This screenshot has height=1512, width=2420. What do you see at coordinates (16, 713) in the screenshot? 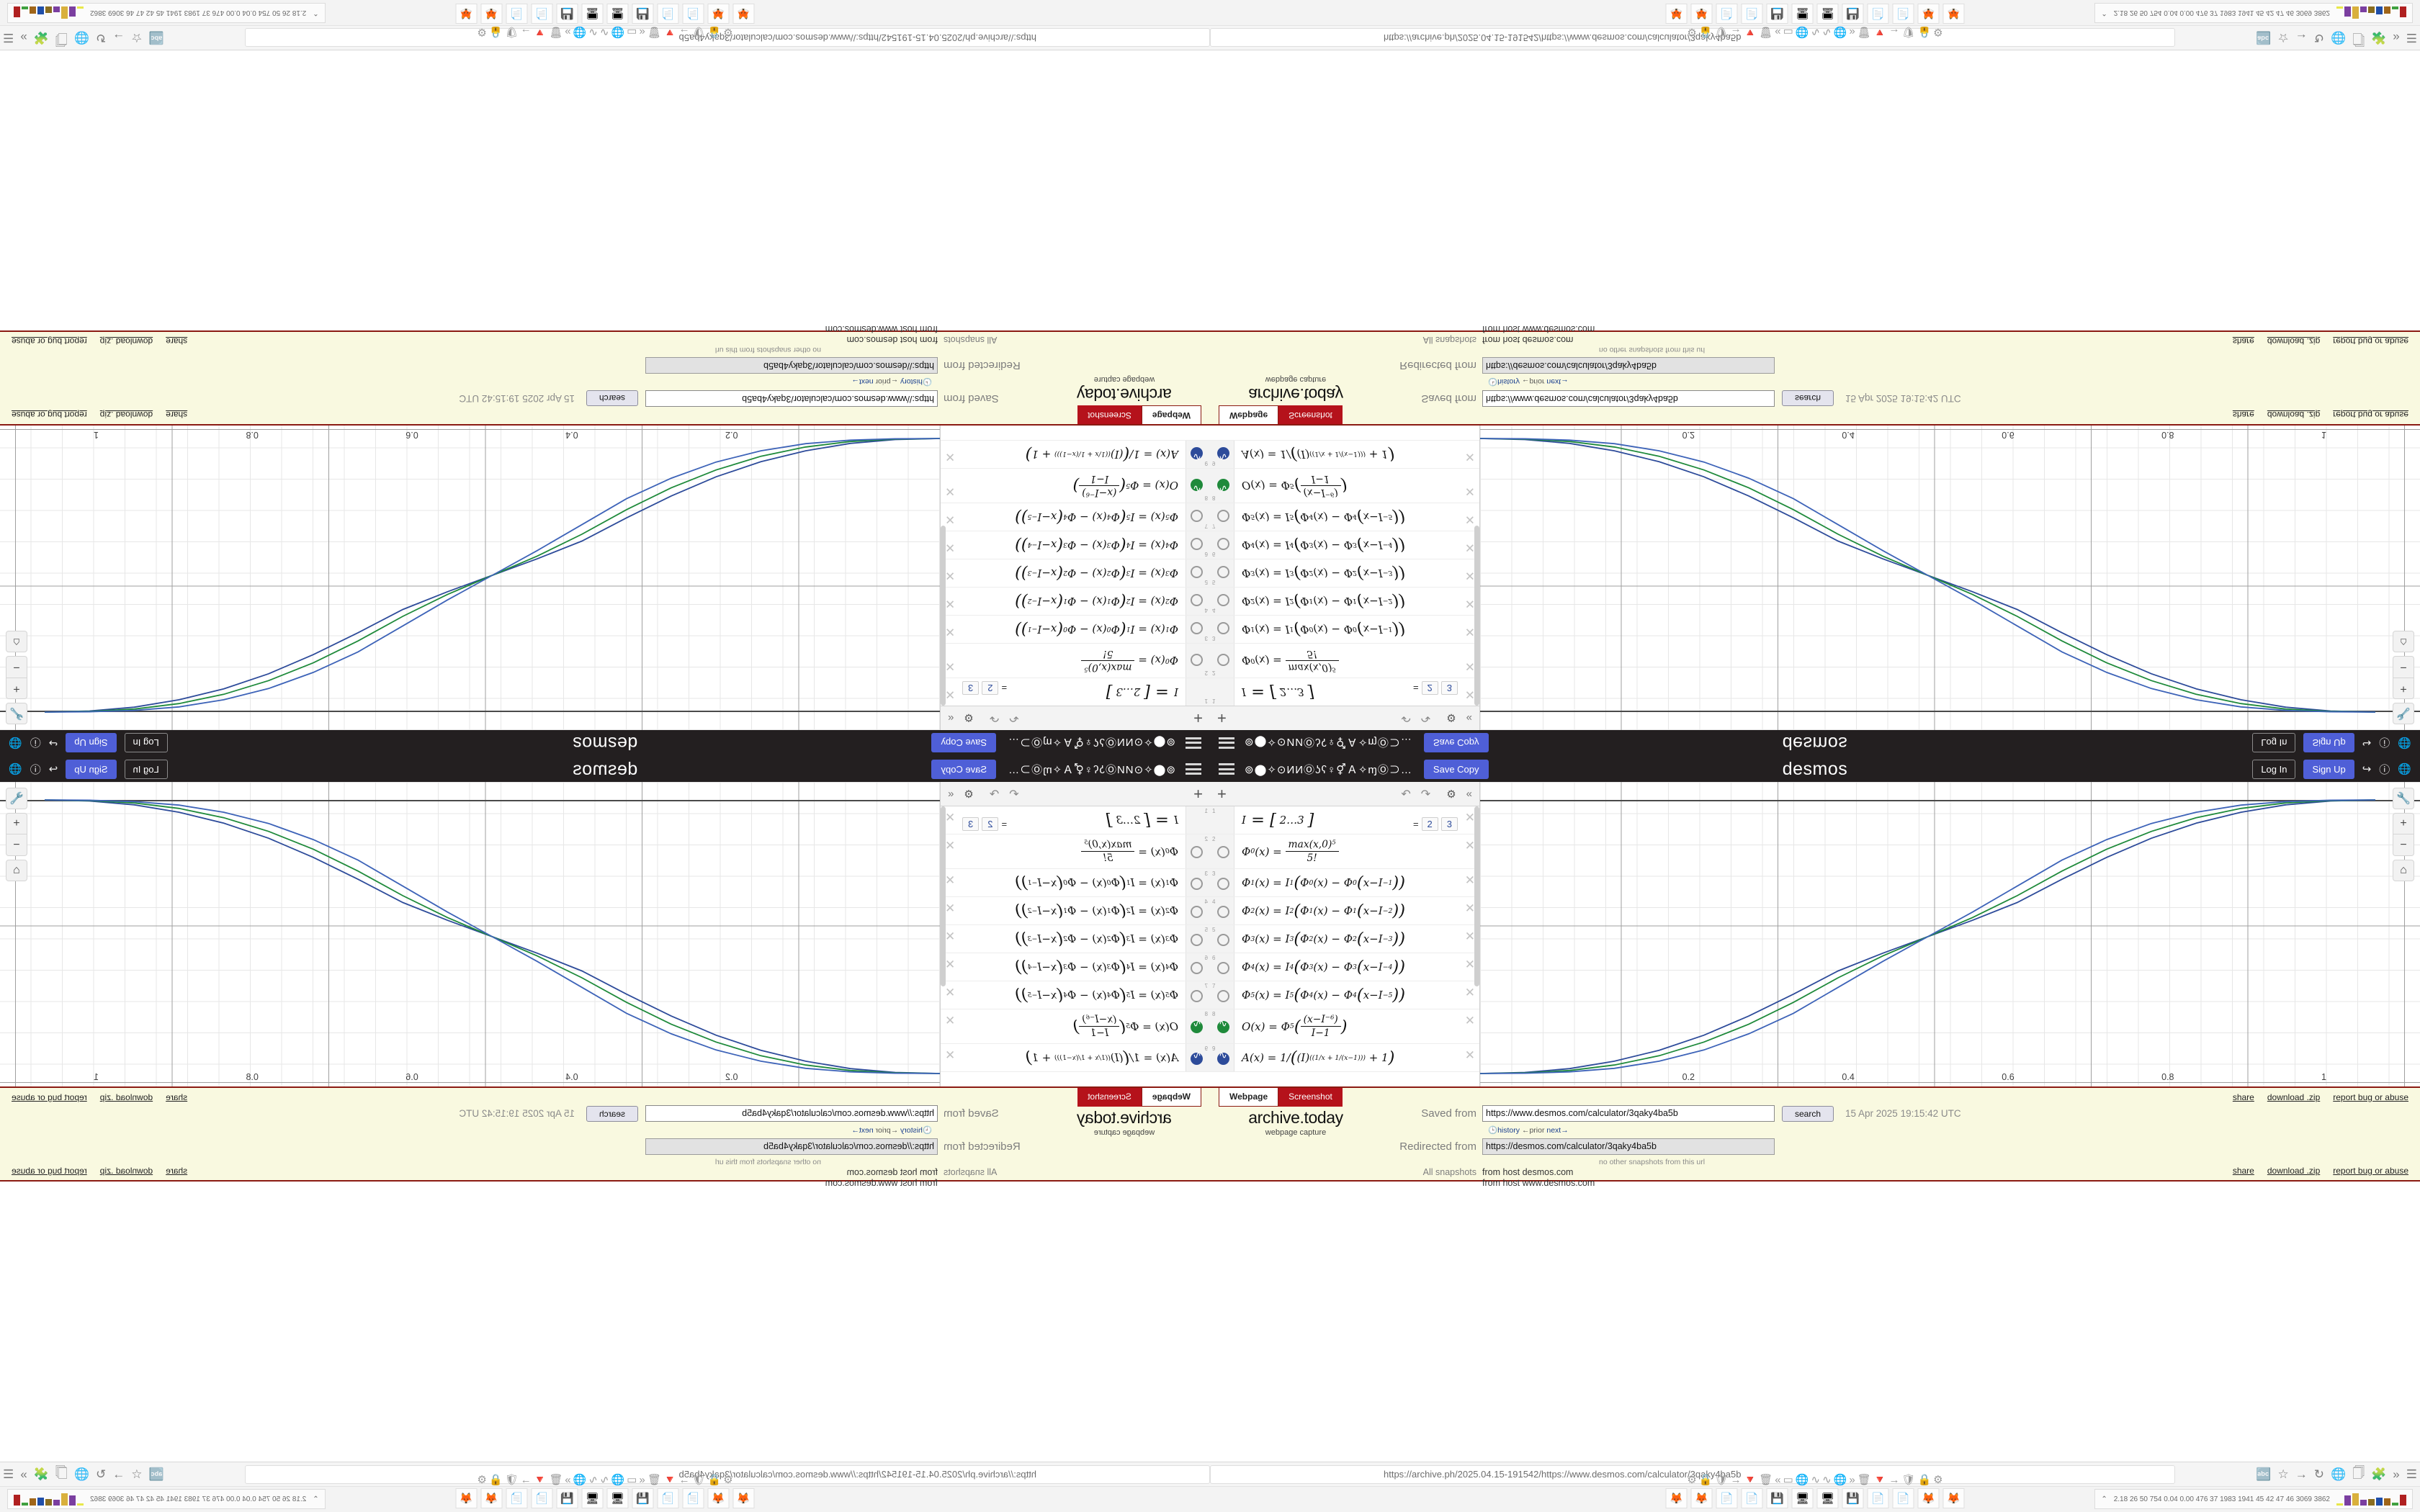
I see `wrench-icon: 🔧` at bounding box center [16, 713].